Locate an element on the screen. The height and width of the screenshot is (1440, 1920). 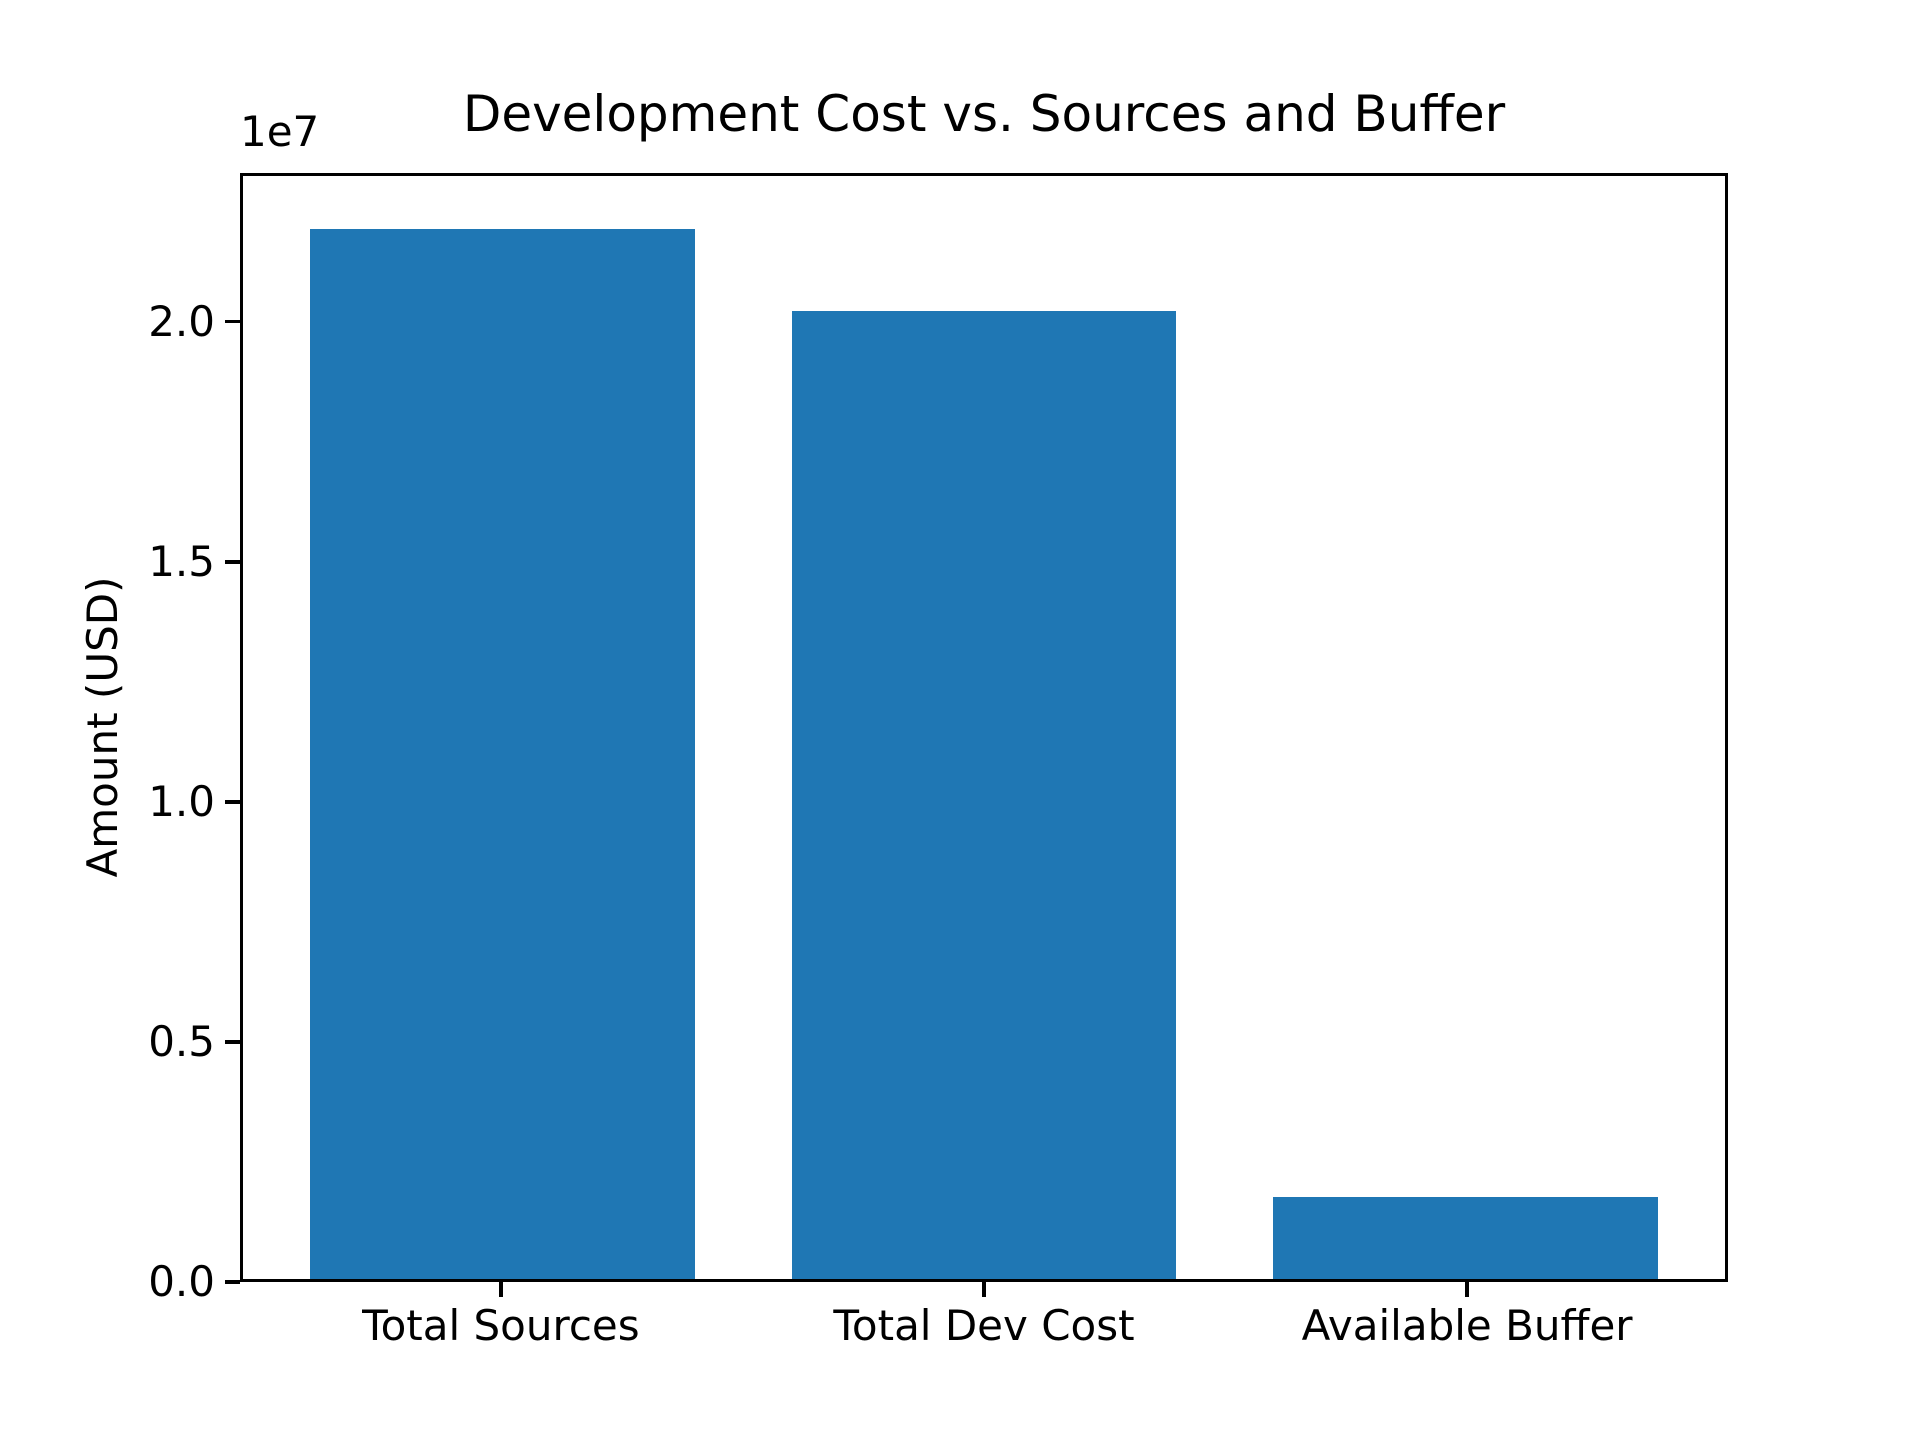
y-tick-label: 0.0 is located at coordinates (181, 1281).